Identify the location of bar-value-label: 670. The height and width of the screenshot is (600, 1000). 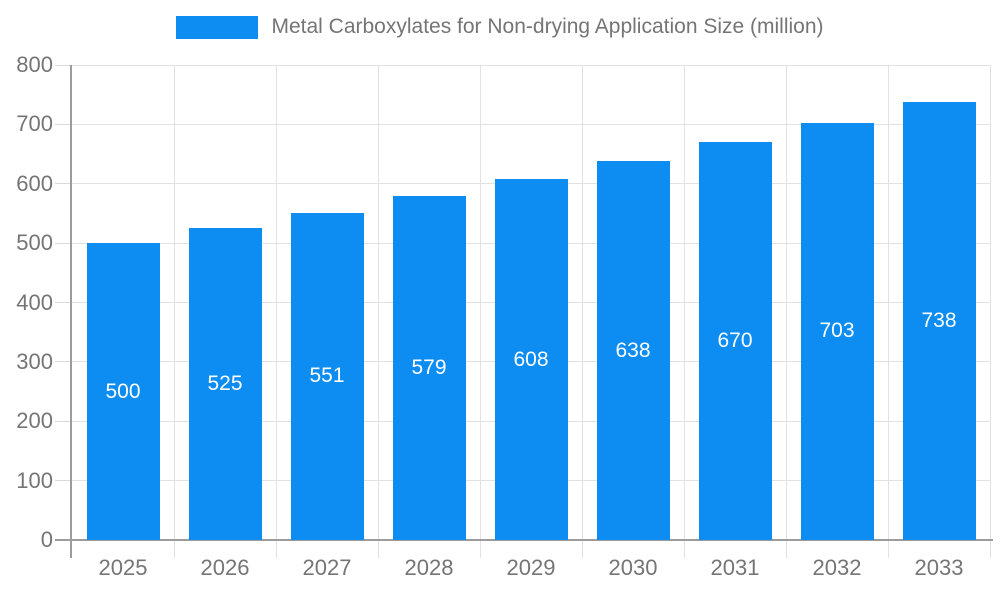
(735, 341).